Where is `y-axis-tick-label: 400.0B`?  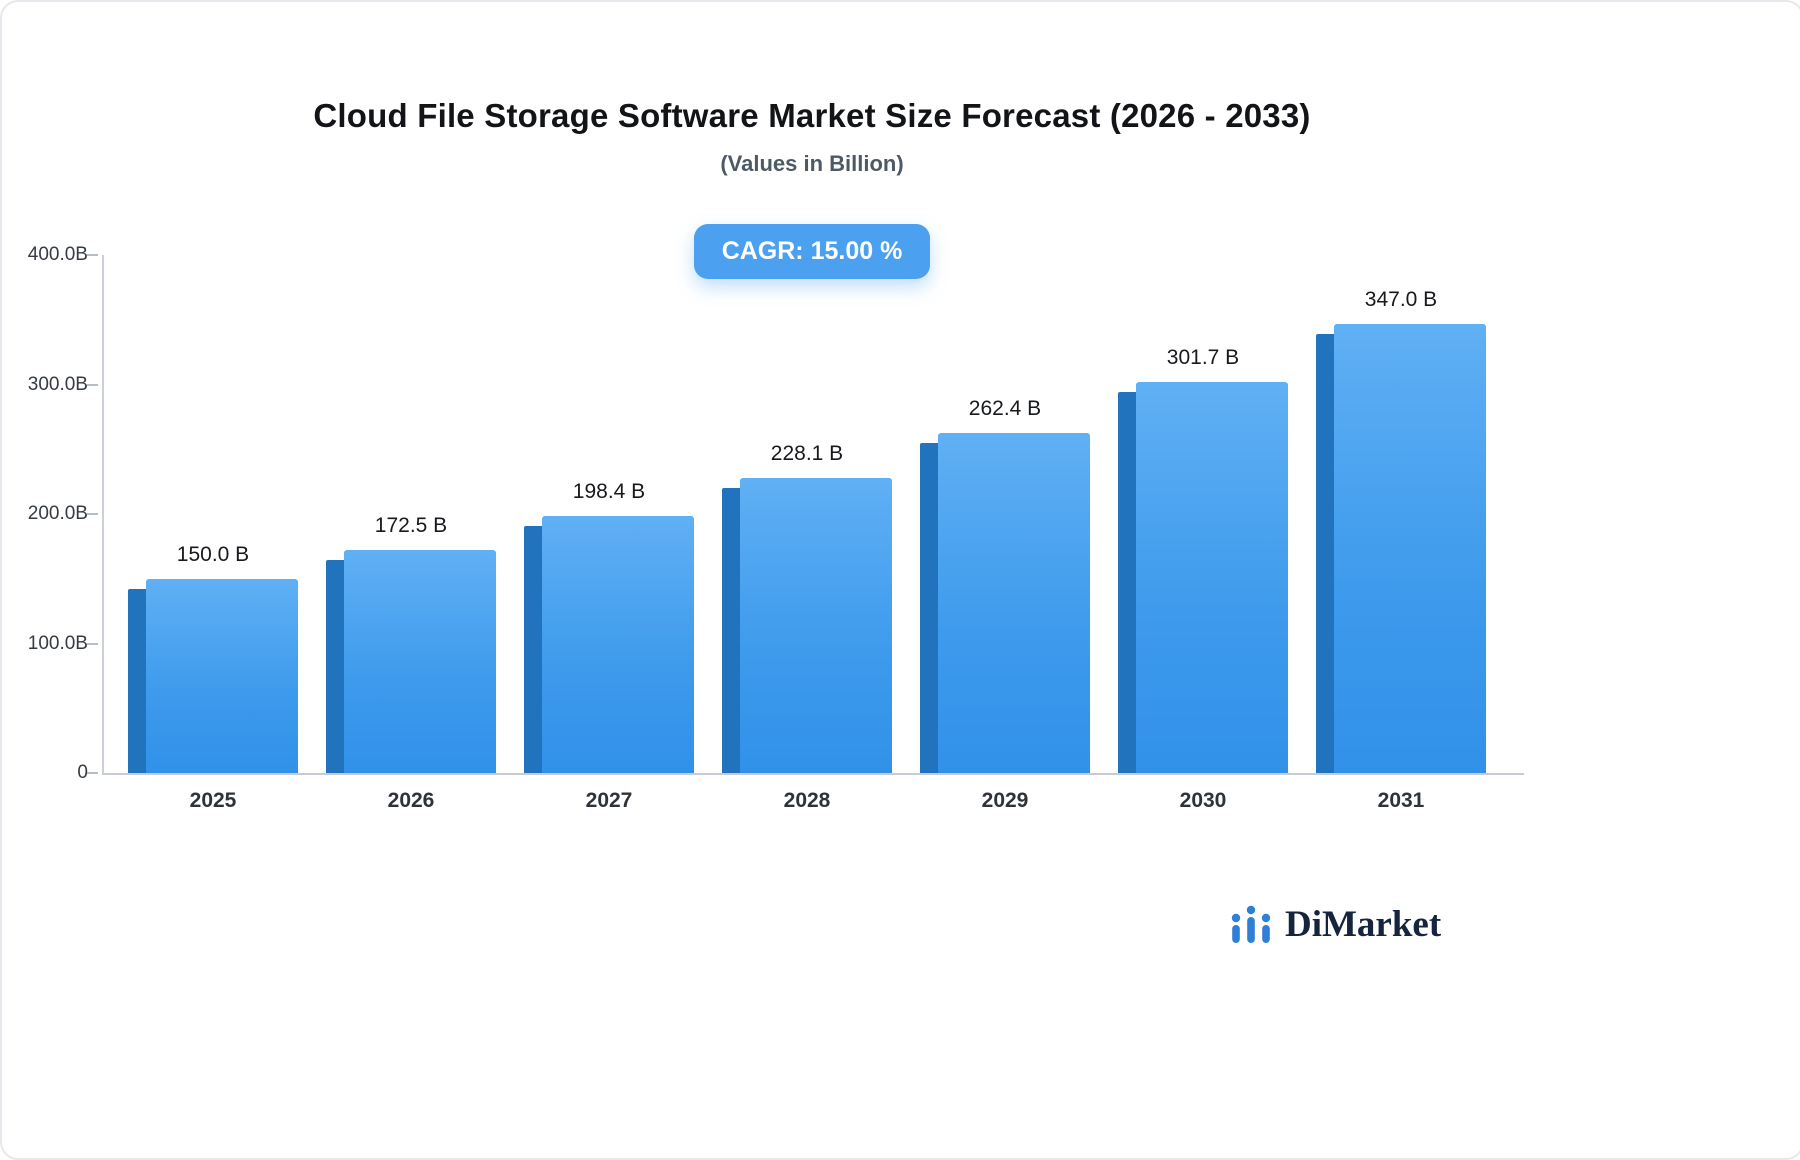 y-axis-tick-label: 400.0B is located at coordinates (57, 254).